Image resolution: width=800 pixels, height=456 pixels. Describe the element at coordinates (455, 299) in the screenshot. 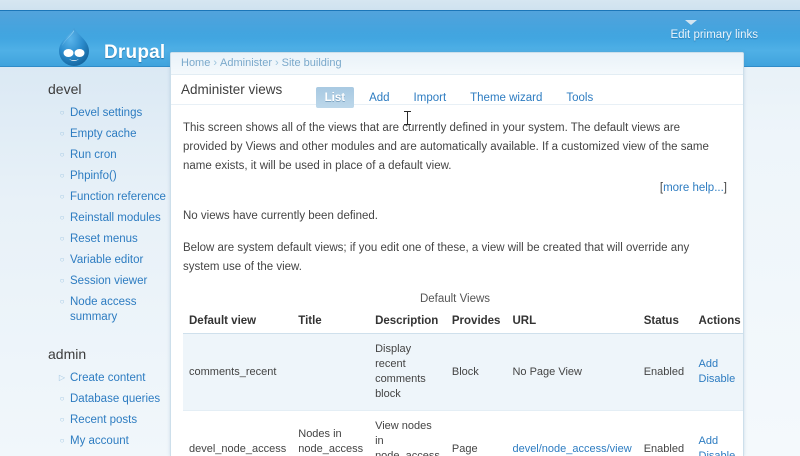

I see `table-caption: Default Views` at that location.